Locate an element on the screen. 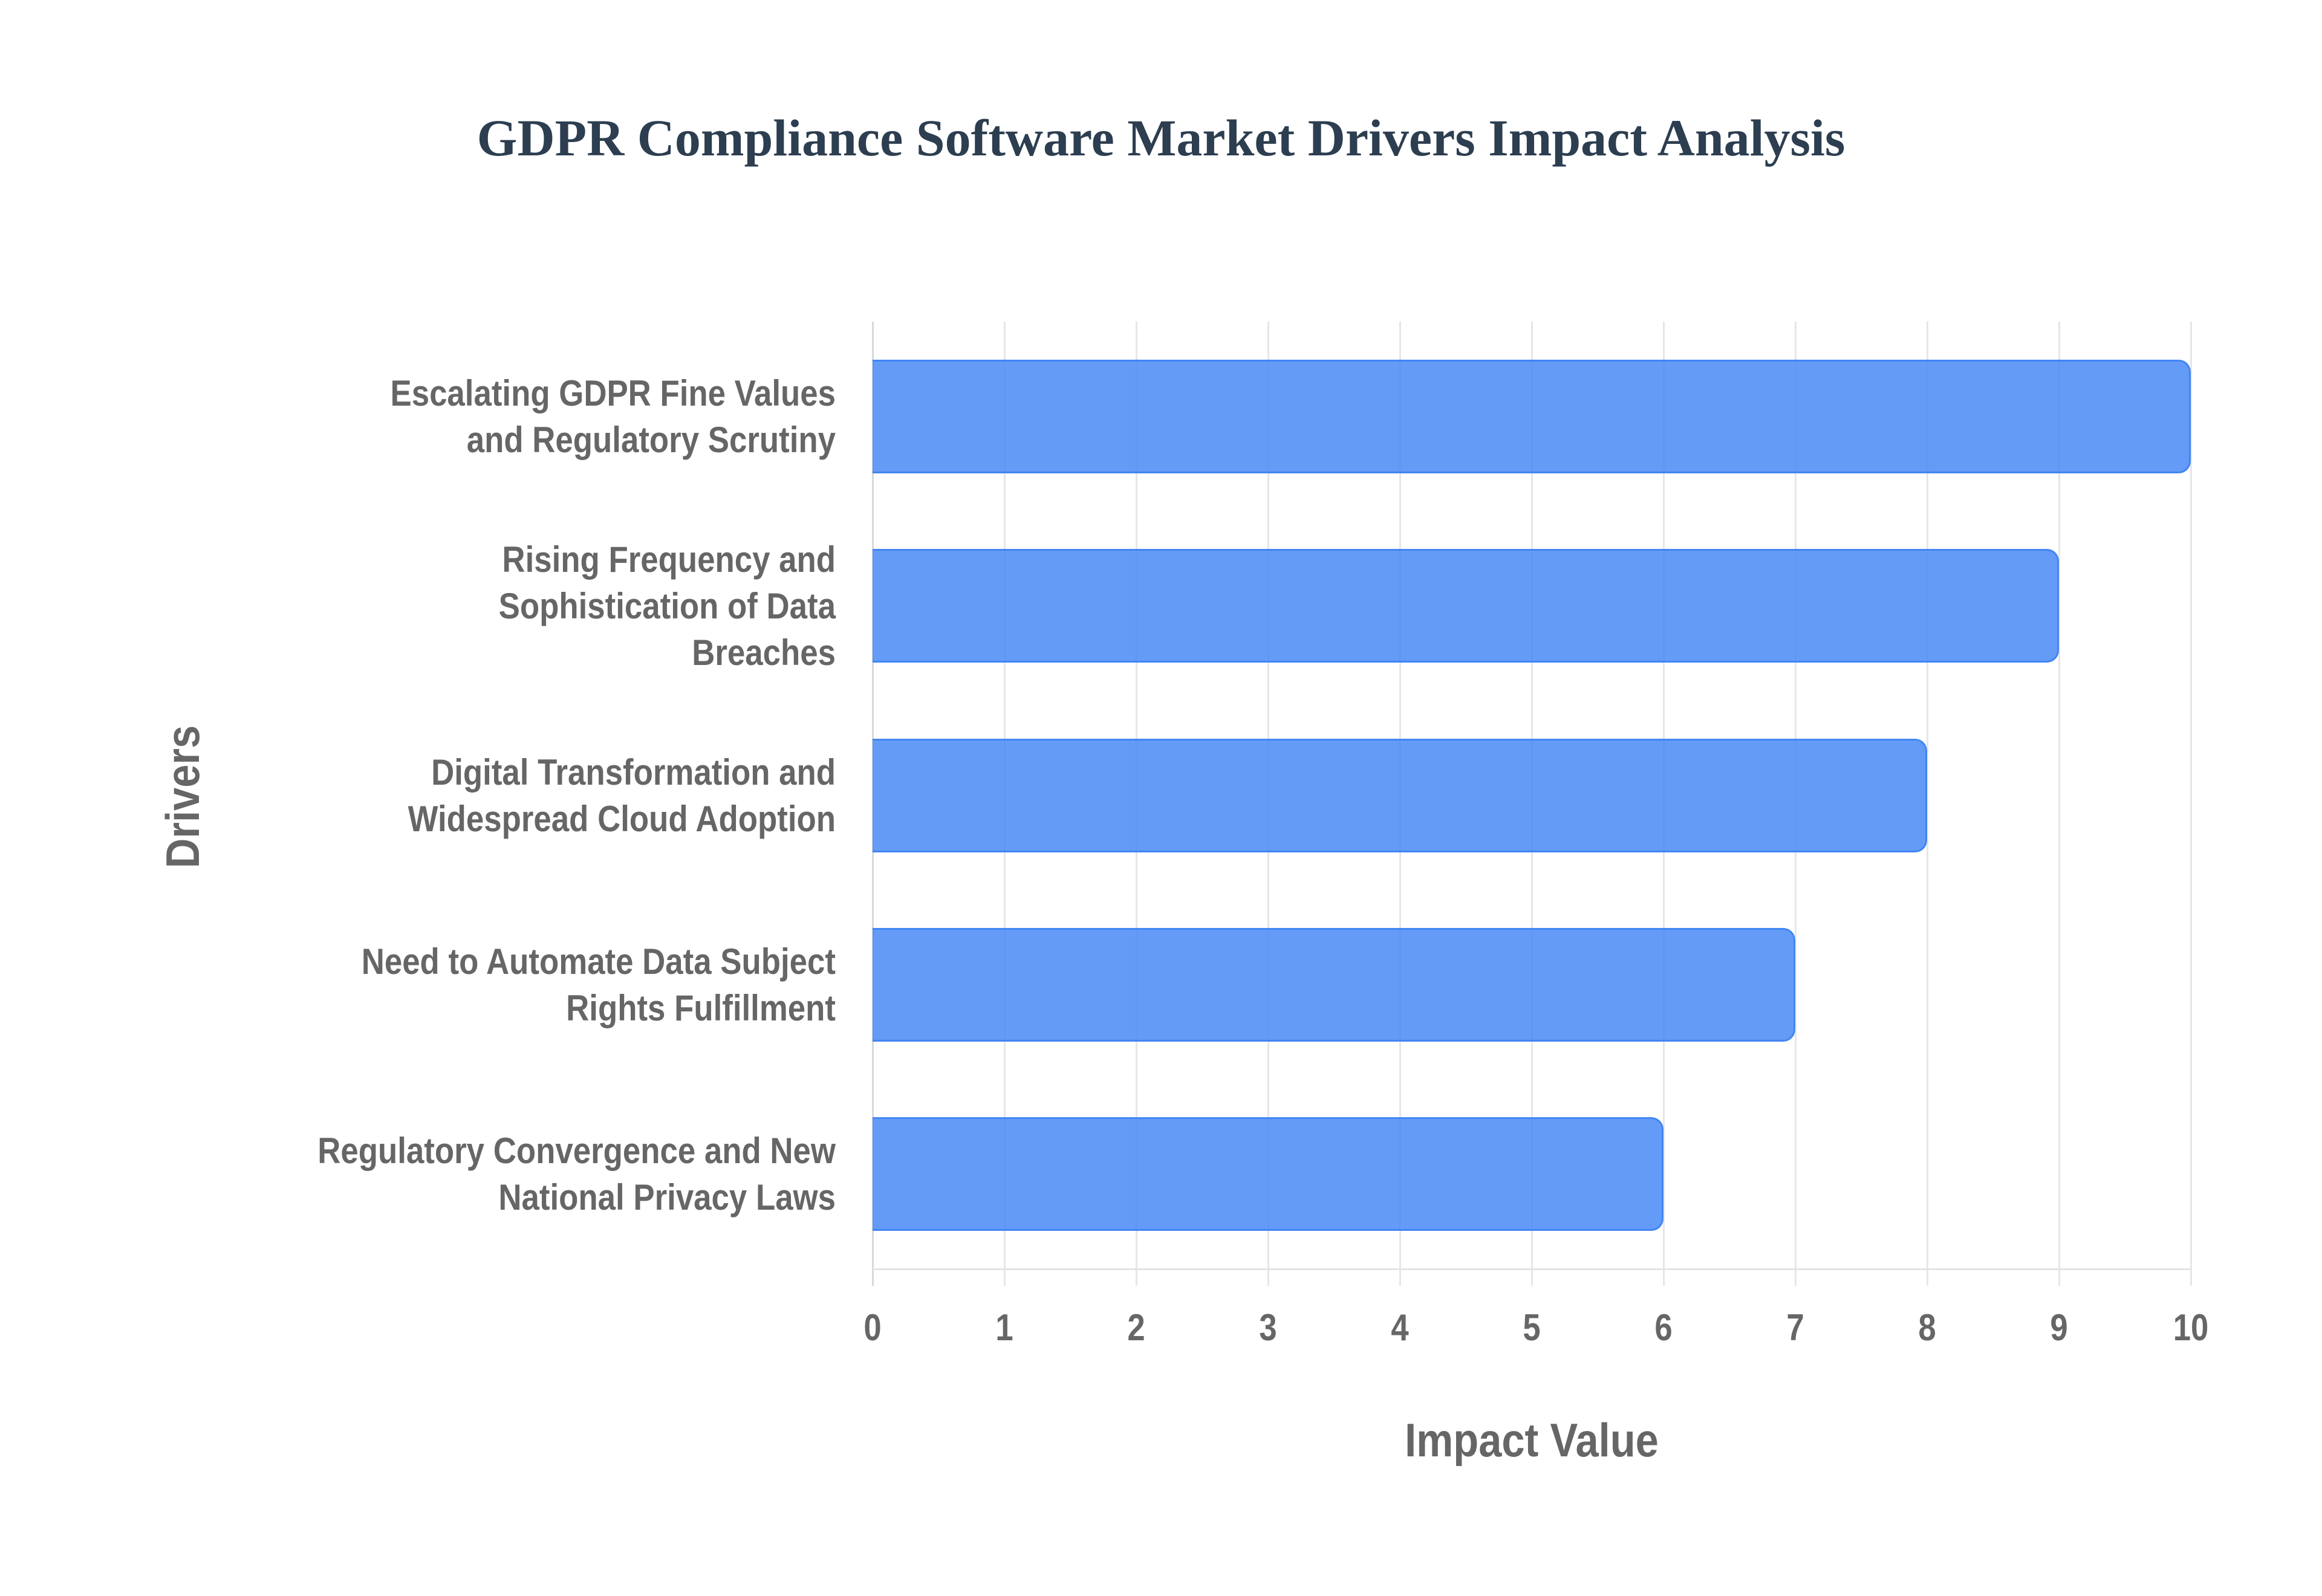 This screenshot has height=1596, width=2322. x-tick-label: 9 is located at coordinates (2059, 1328).